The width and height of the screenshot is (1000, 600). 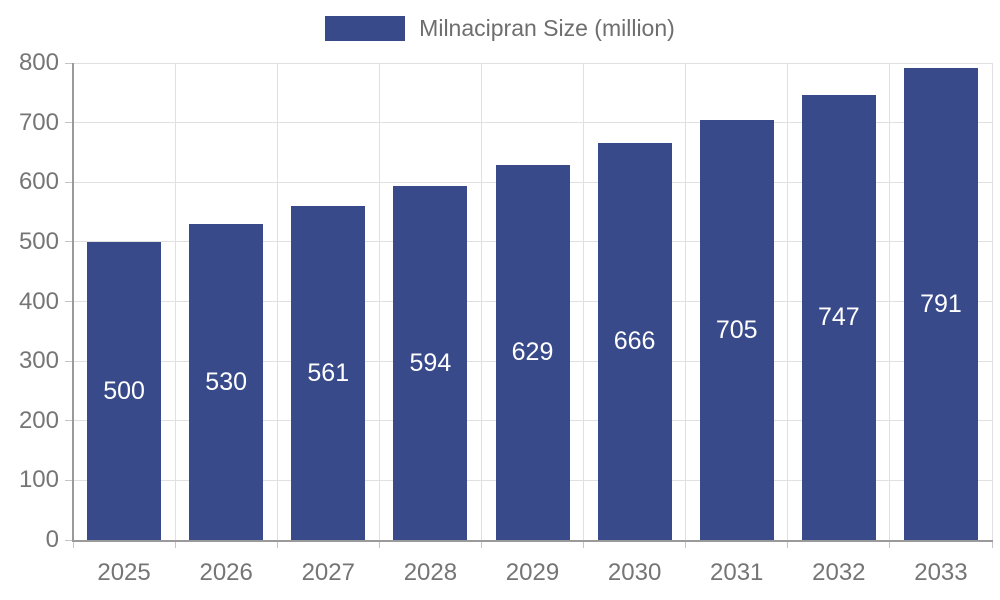 I want to click on y-tick-label: 100, so click(x=38, y=480).